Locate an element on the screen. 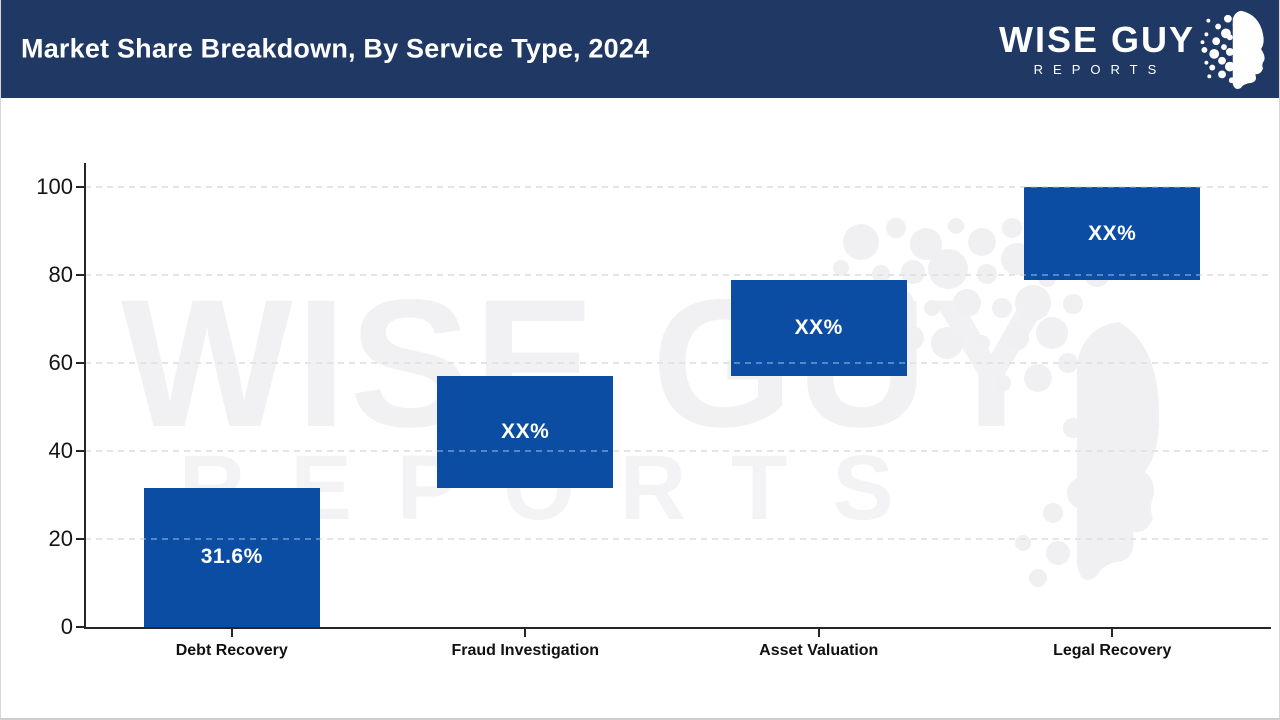  bar-value-label-debt-recovery: 31.6% is located at coordinates (231, 557).